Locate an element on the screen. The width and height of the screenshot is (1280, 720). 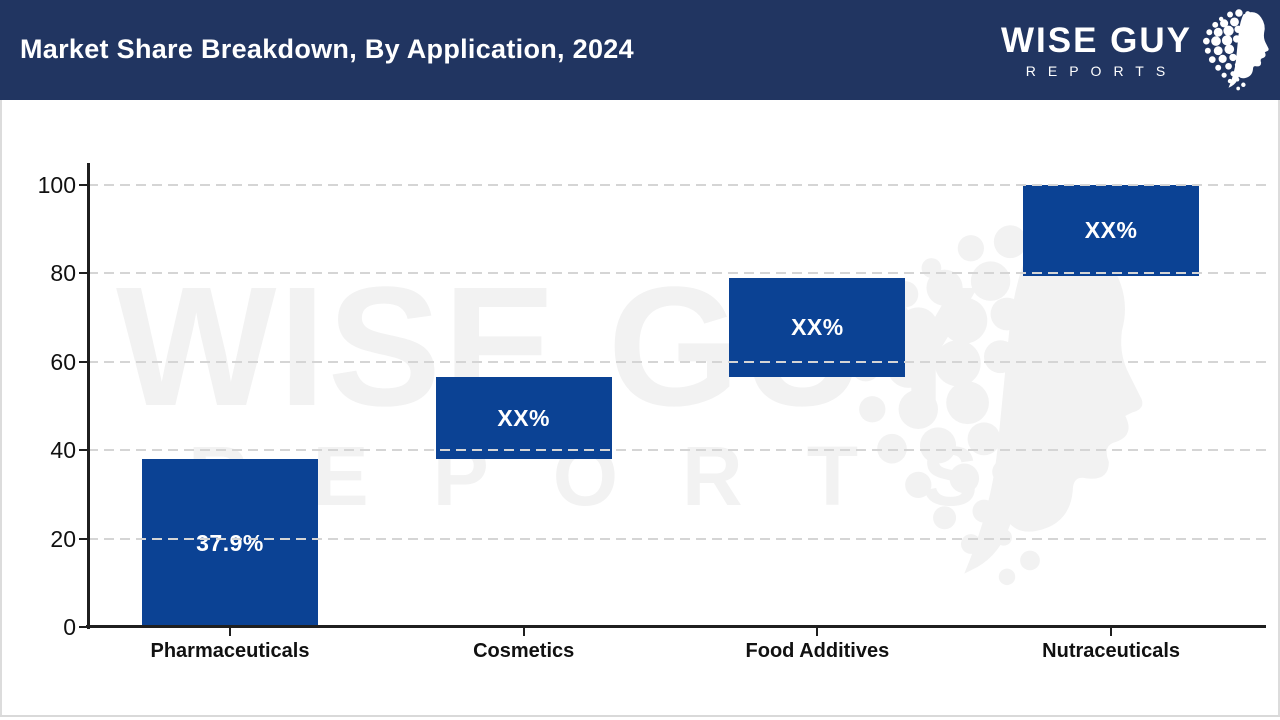
y-tick-label-40: 40 is located at coordinates (47, 450).